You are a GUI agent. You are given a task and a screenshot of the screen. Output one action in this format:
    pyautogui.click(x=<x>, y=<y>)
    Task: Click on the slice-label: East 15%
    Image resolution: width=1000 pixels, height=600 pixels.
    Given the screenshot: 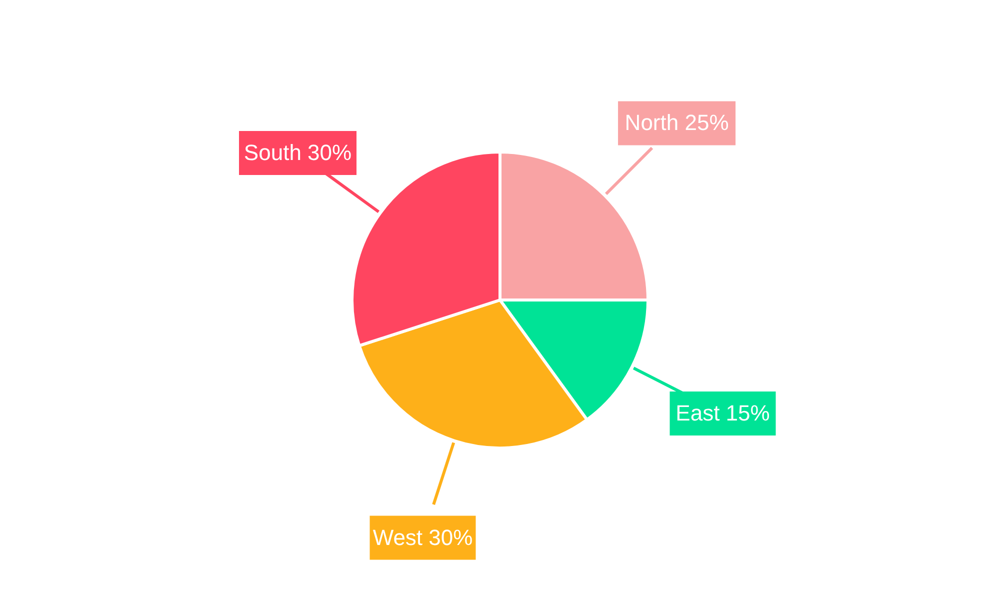 What is the action you would take?
    pyautogui.click(x=723, y=413)
    